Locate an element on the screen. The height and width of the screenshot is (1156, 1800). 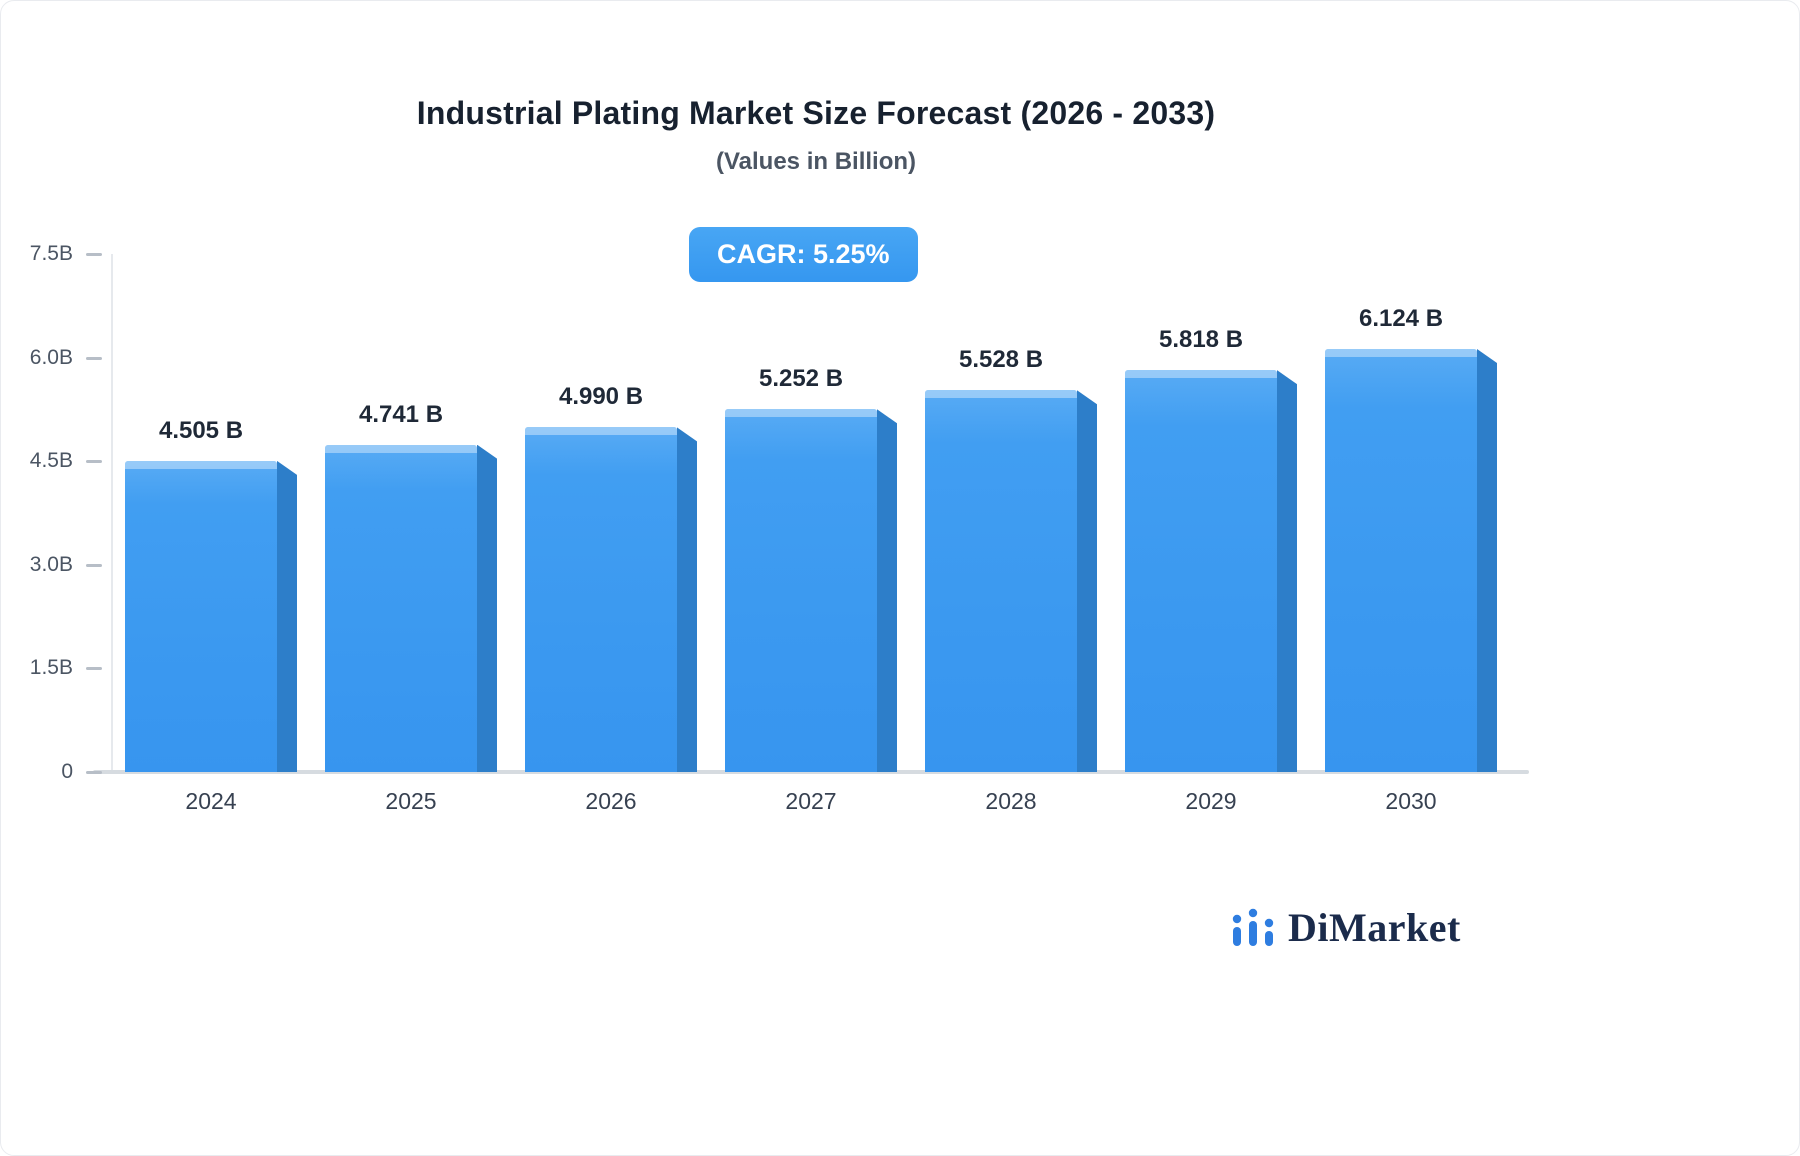
dimarket-logo: DiMarket is located at coordinates (1345, 927).